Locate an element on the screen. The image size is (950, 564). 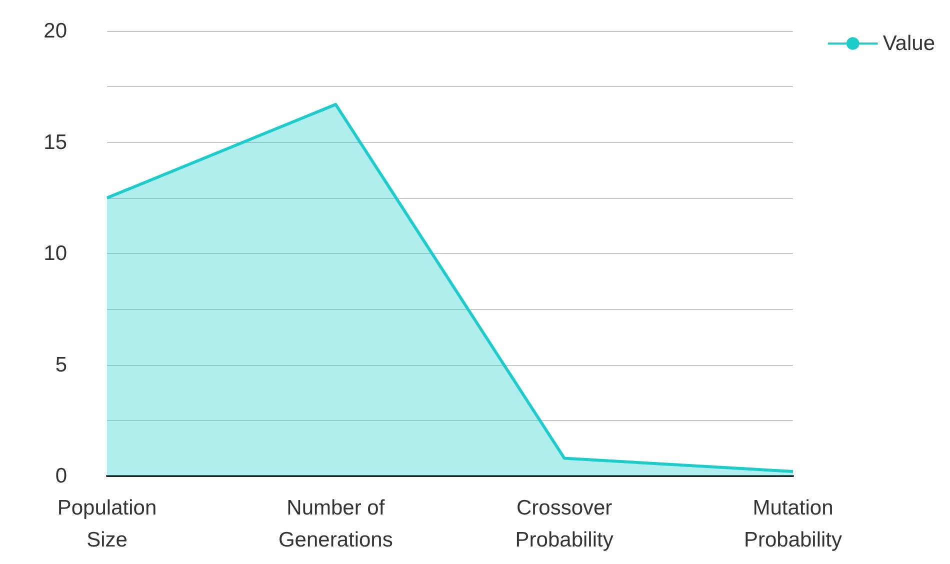
y-tick-label: 5 is located at coordinates (61, 364).